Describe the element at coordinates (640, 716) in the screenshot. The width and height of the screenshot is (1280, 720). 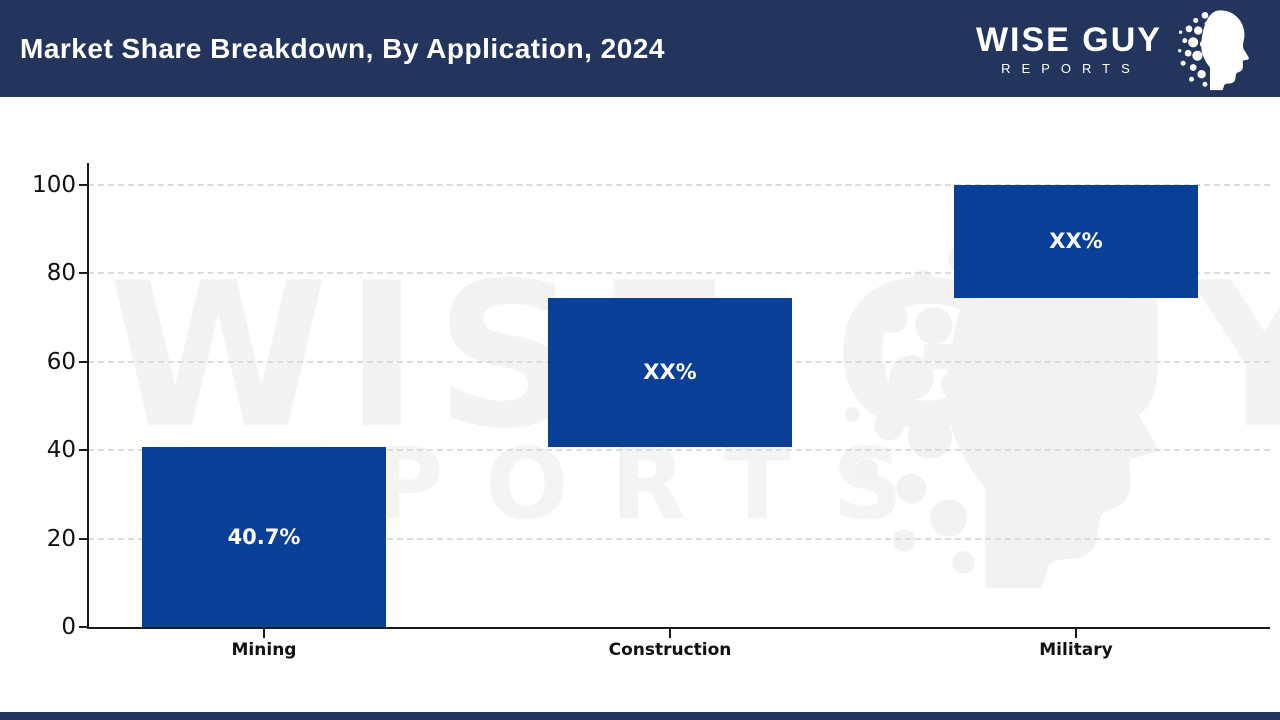
I see `footer-bar` at that location.